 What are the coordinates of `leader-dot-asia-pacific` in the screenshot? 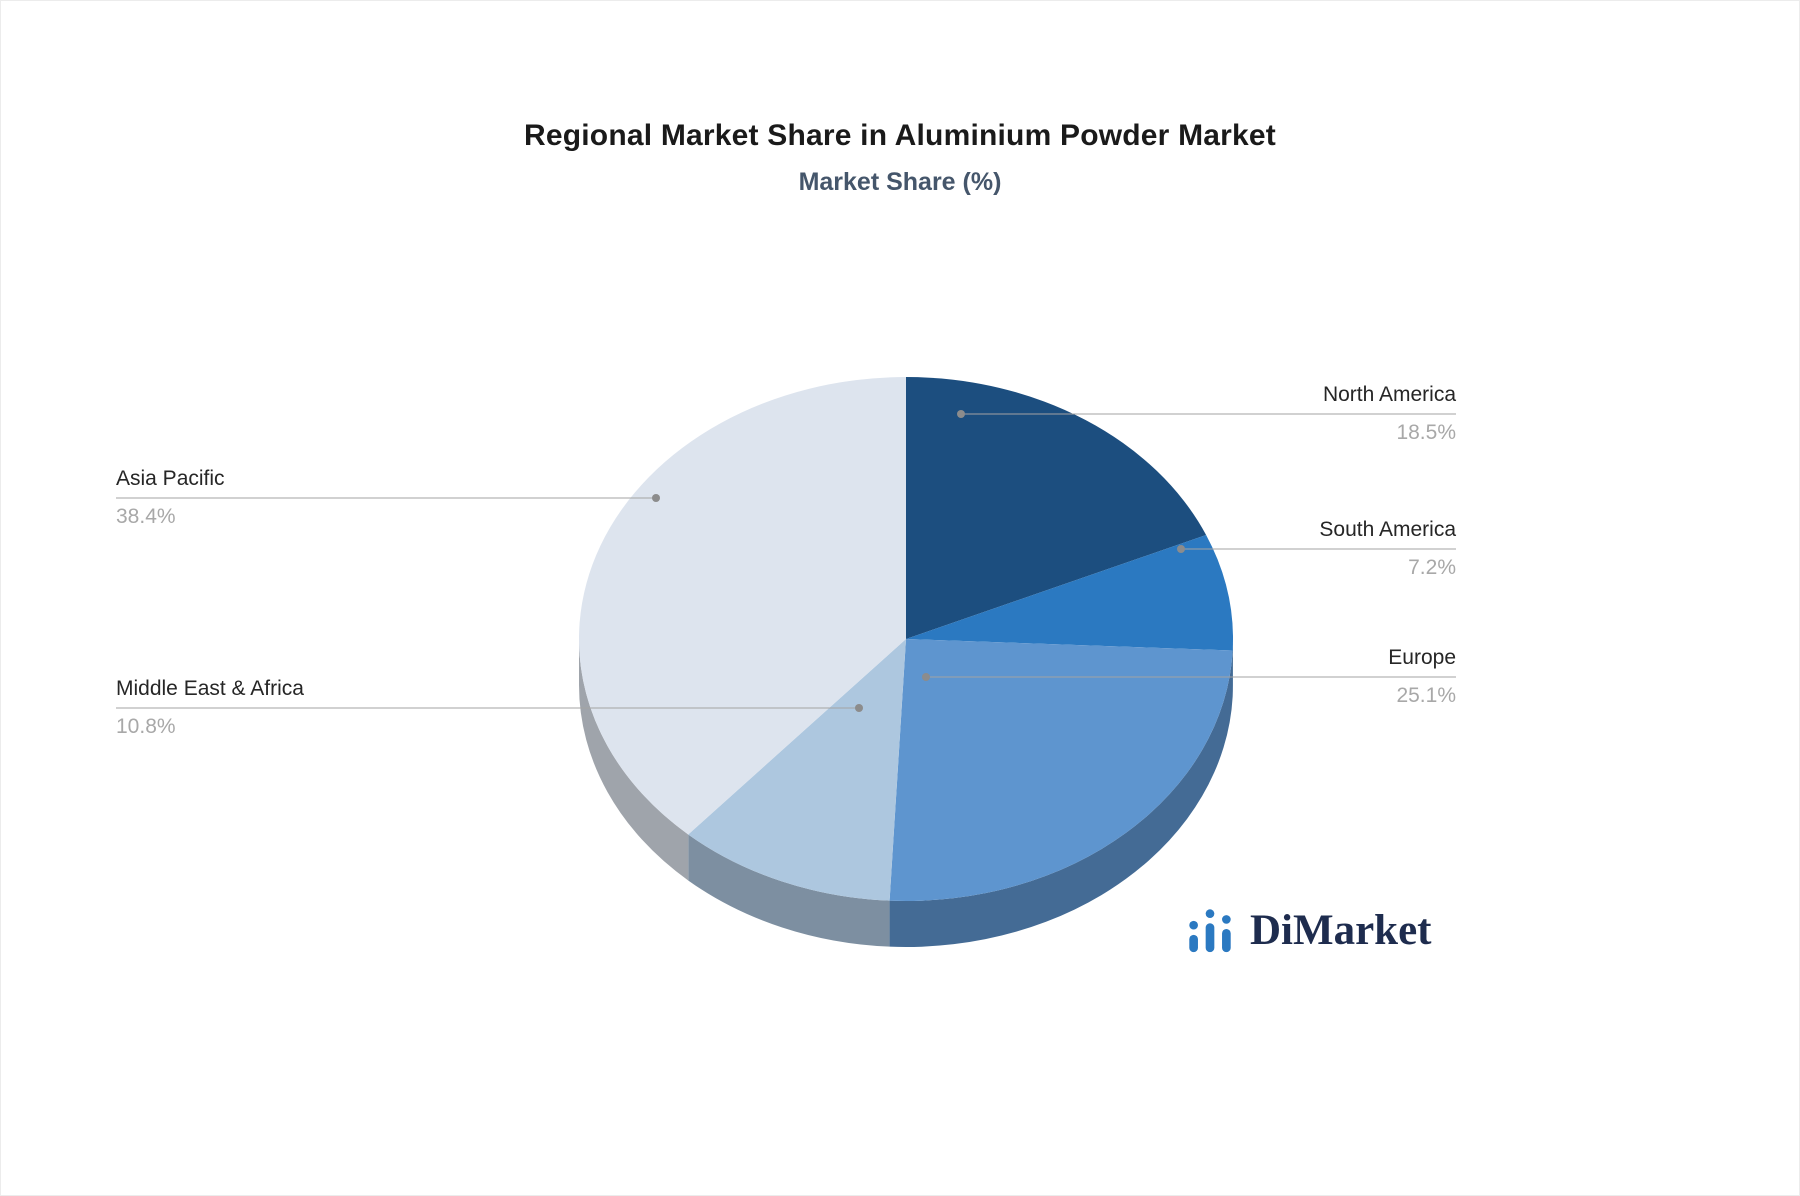 It's located at (656, 498).